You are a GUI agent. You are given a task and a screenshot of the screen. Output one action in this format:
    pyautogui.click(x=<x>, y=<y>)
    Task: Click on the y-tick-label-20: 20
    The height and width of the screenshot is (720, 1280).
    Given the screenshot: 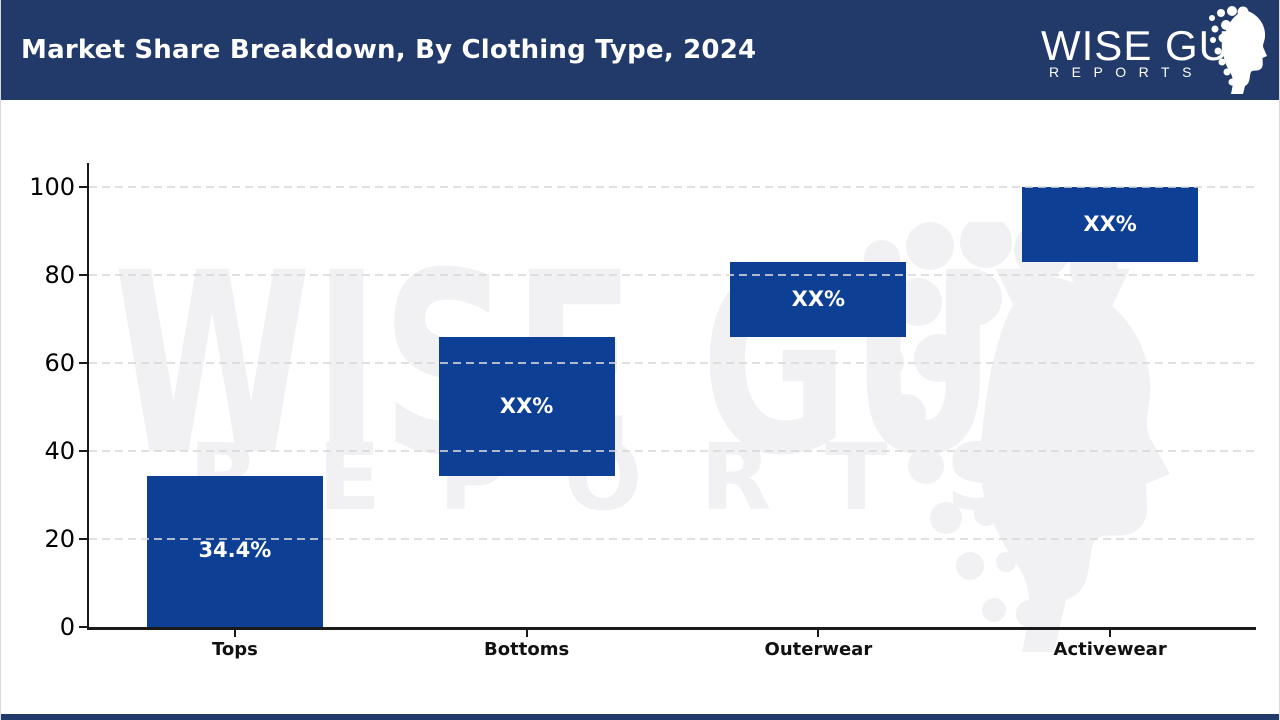 What is the action you would take?
    pyautogui.click(x=59, y=539)
    